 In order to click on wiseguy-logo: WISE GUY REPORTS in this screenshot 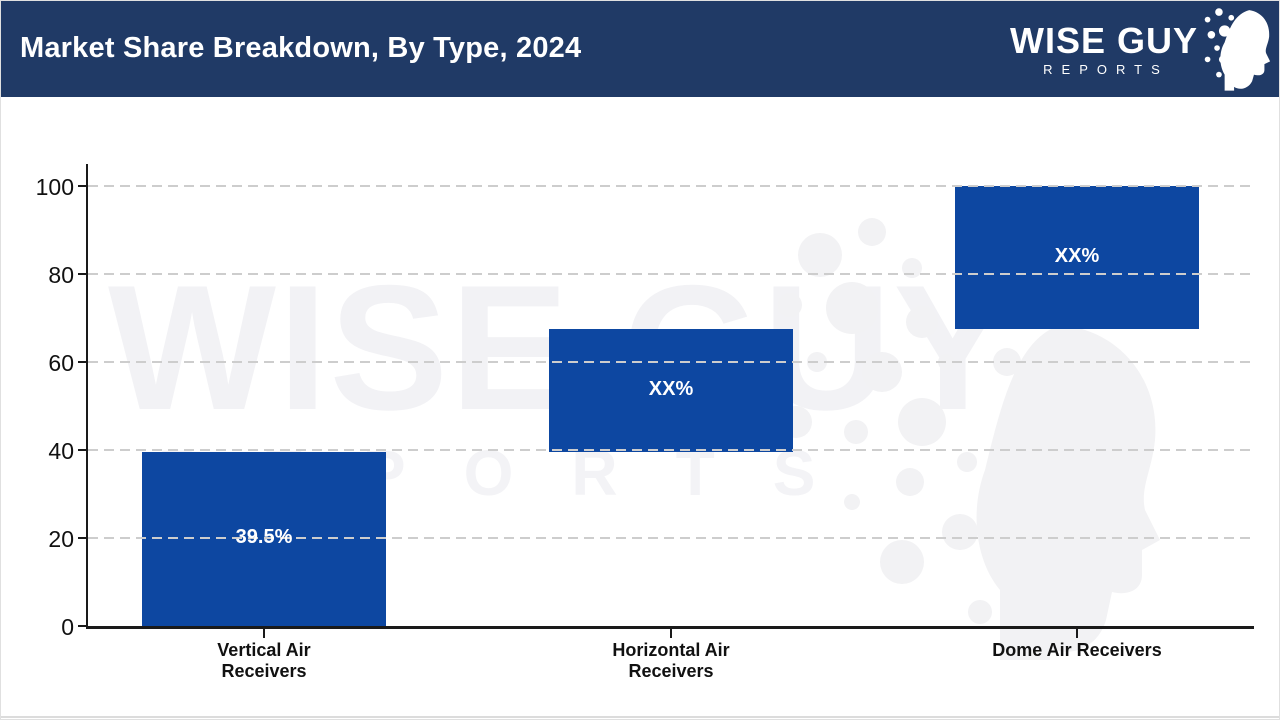, I will do `click(1141, 49)`.